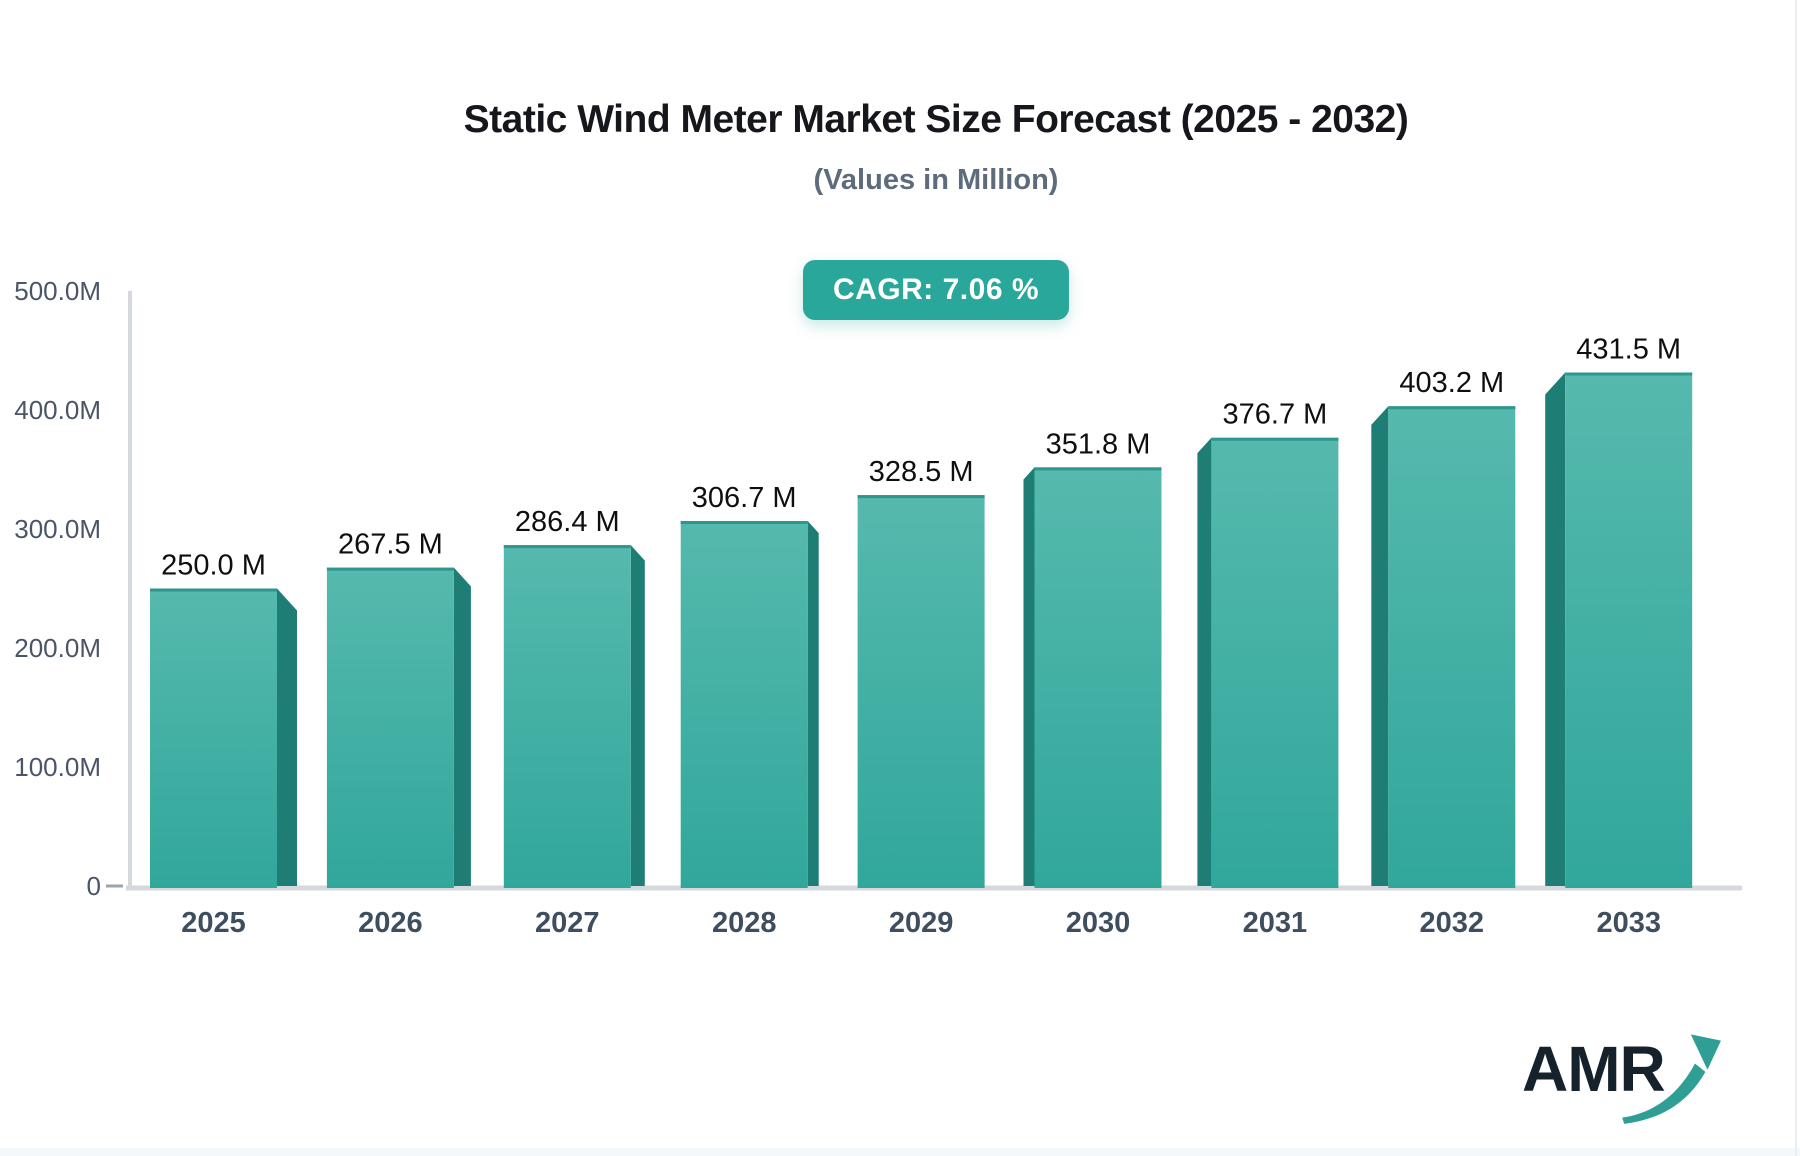 The height and width of the screenshot is (1156, 1800). I want to click on year-label-2027: 2027, so click(567, 923).